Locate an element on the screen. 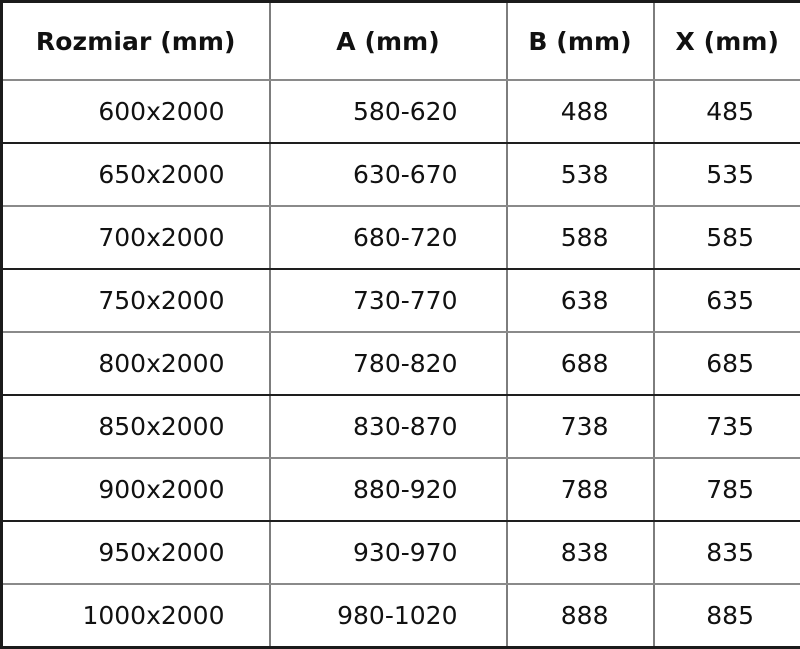  cell-size: 750x2000 is located at coordinates (136, 300).